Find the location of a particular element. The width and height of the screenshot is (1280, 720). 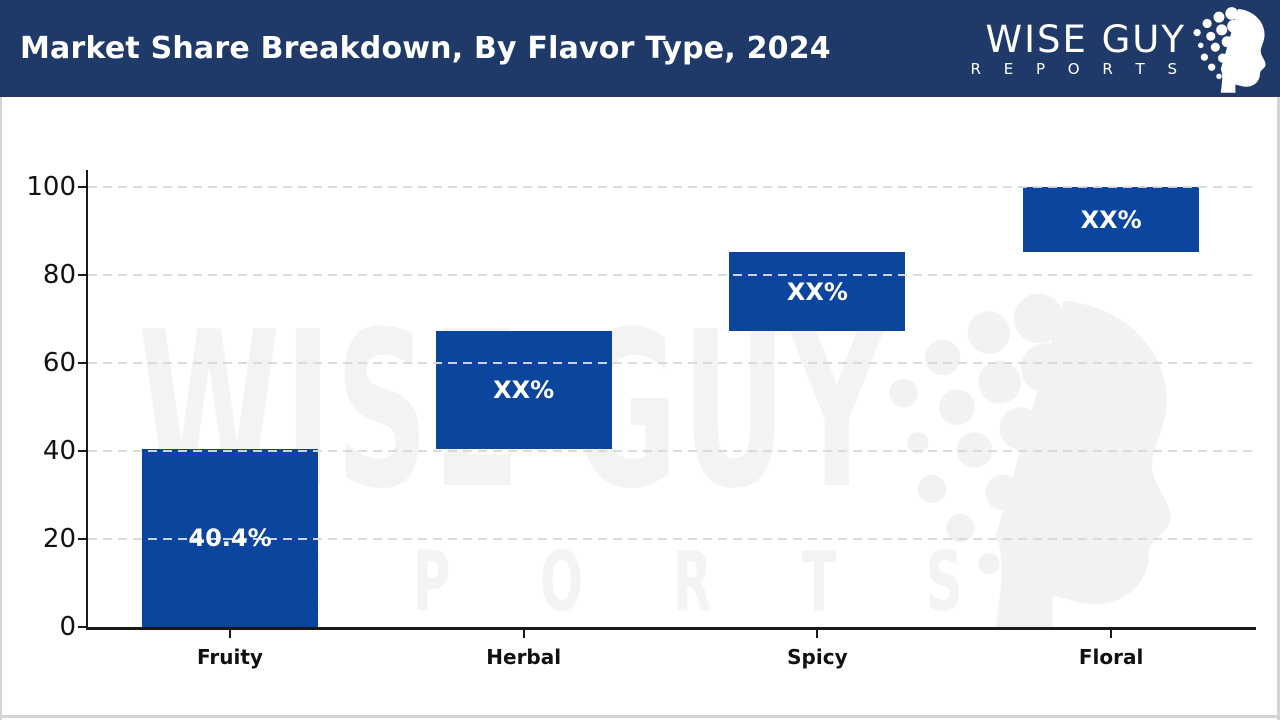

y-tick-label: 100 is located at coordinates (51, 187).